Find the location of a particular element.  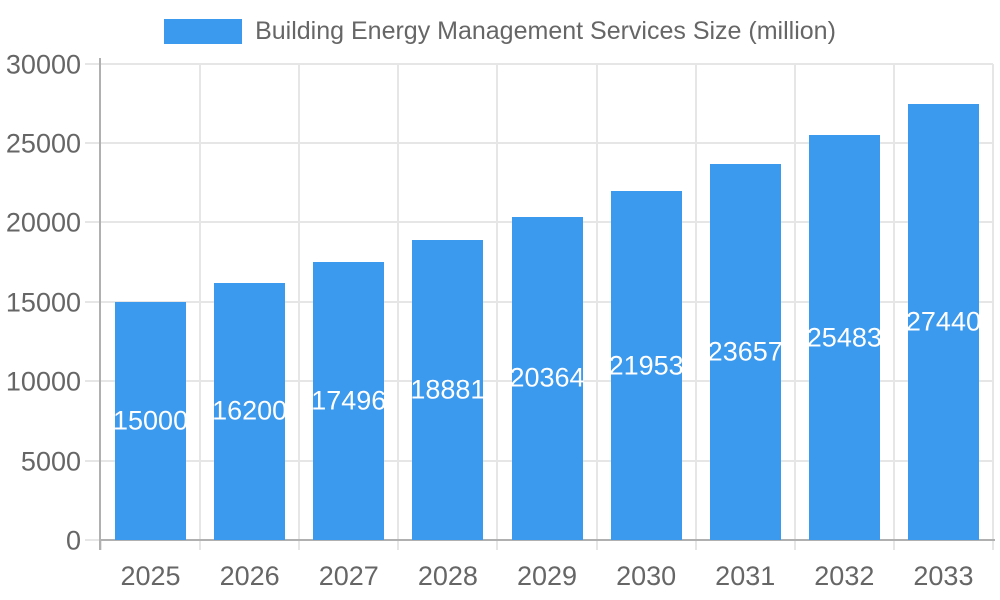

legend-swatch is located at coordinates (203, 32).